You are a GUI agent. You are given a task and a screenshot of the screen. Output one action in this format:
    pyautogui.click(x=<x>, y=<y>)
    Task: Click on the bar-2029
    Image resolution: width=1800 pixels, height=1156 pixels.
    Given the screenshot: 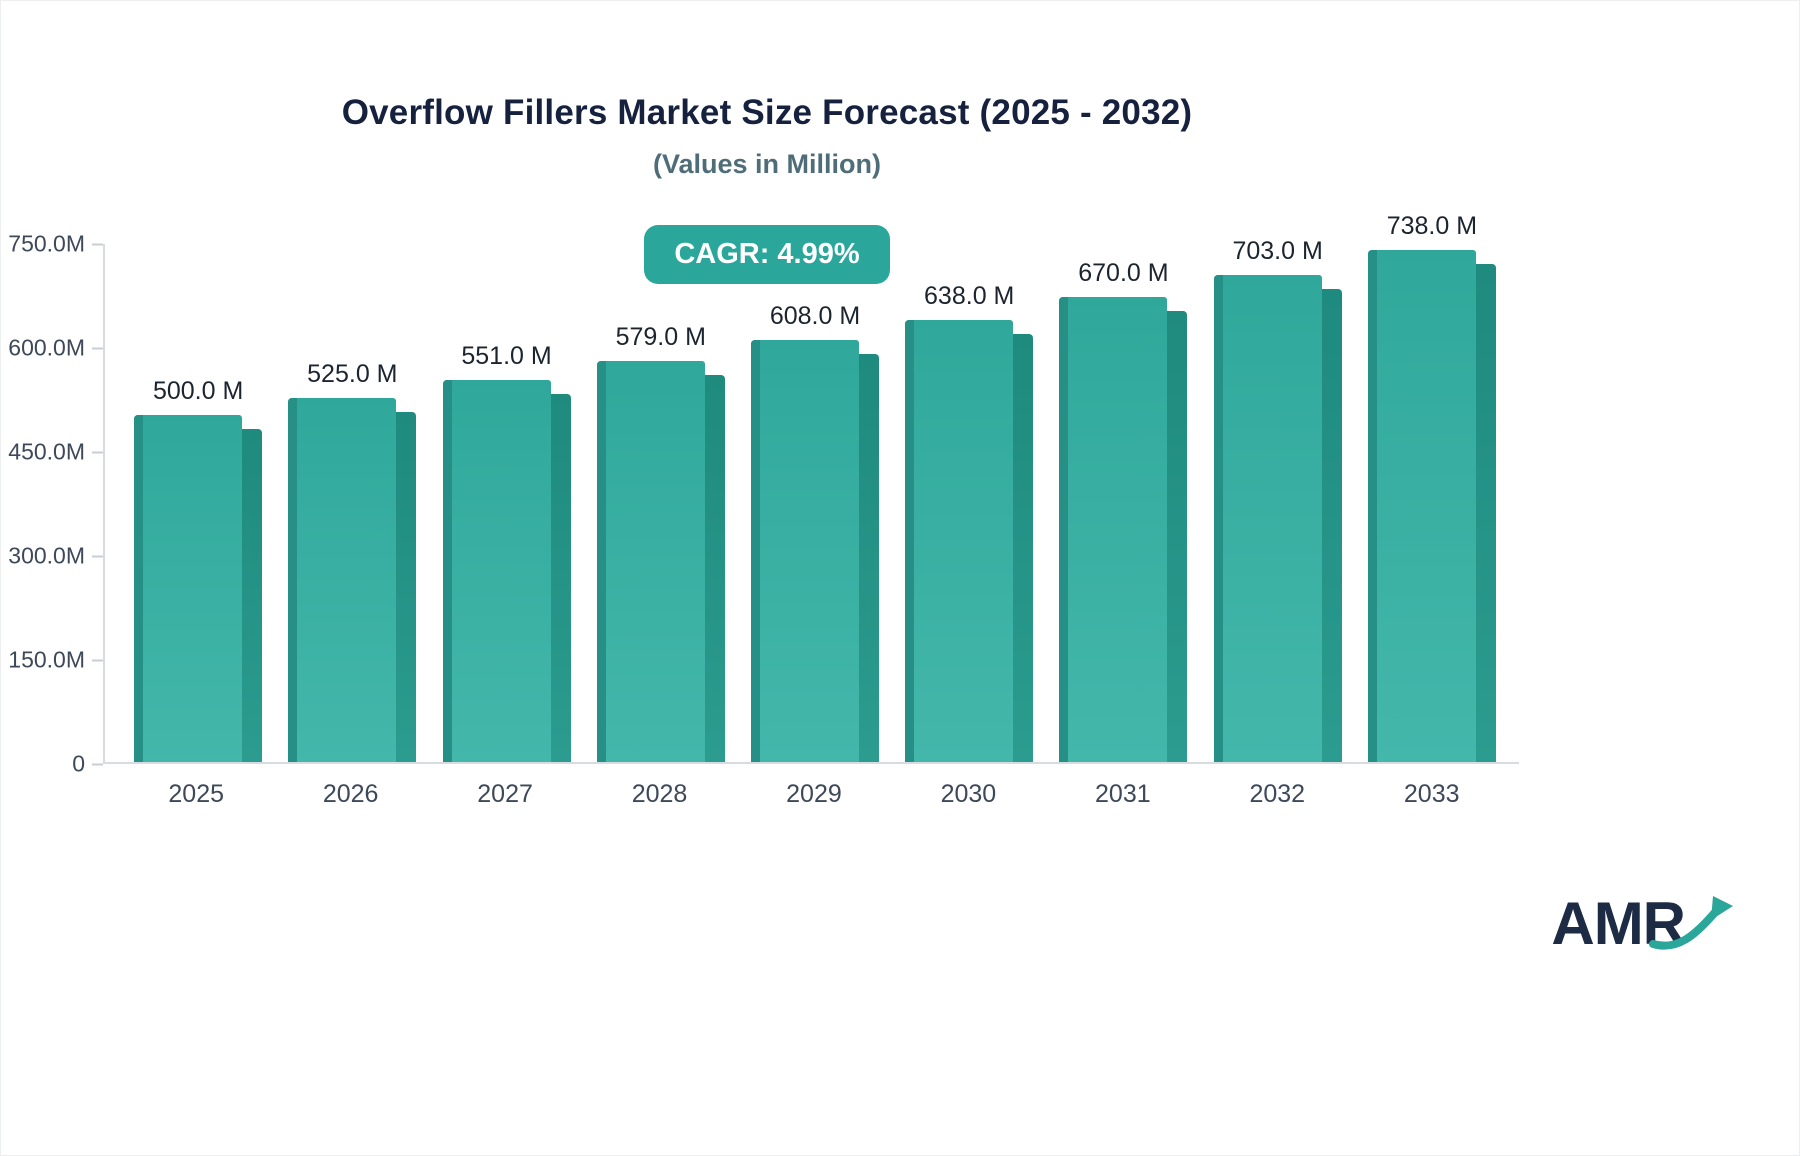 What is the action you would take?
    pyautogui.click(x=814, y=551)
    